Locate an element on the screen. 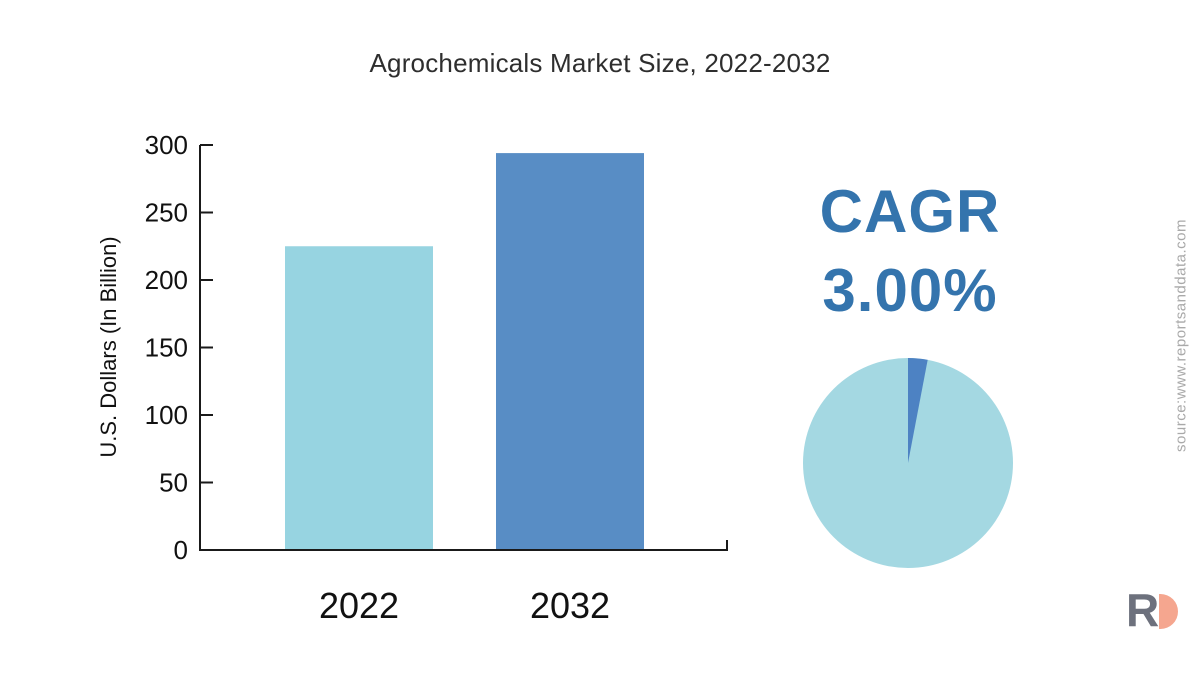 This screenshot has height=674, width=1200. y-tick-label-300: 300 is located at coordinates (166, 145).